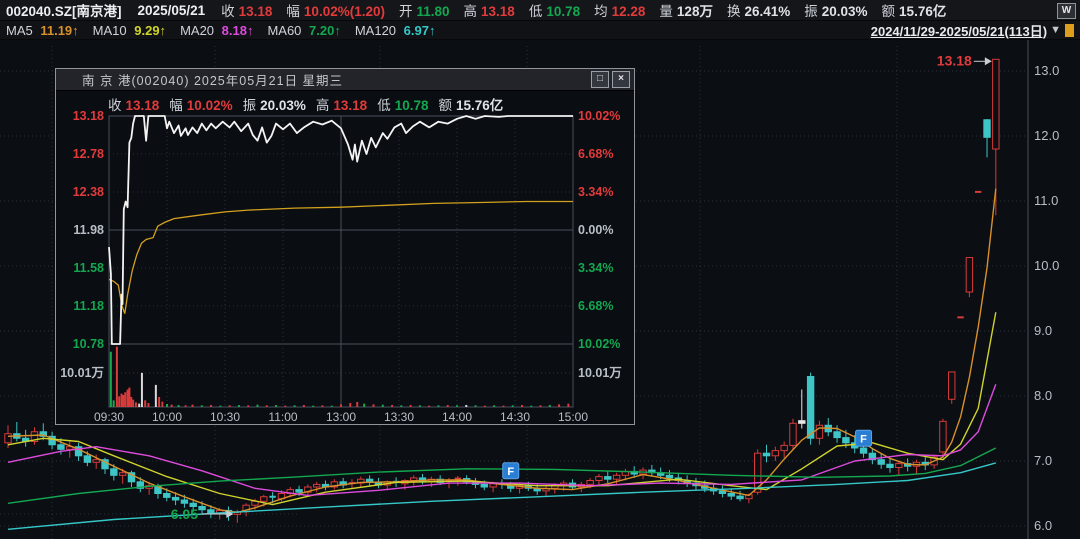  Describe the element at coordinates (595, 306) in the screenshot. I see `y-axis-label-right: 6.68%` at that location.